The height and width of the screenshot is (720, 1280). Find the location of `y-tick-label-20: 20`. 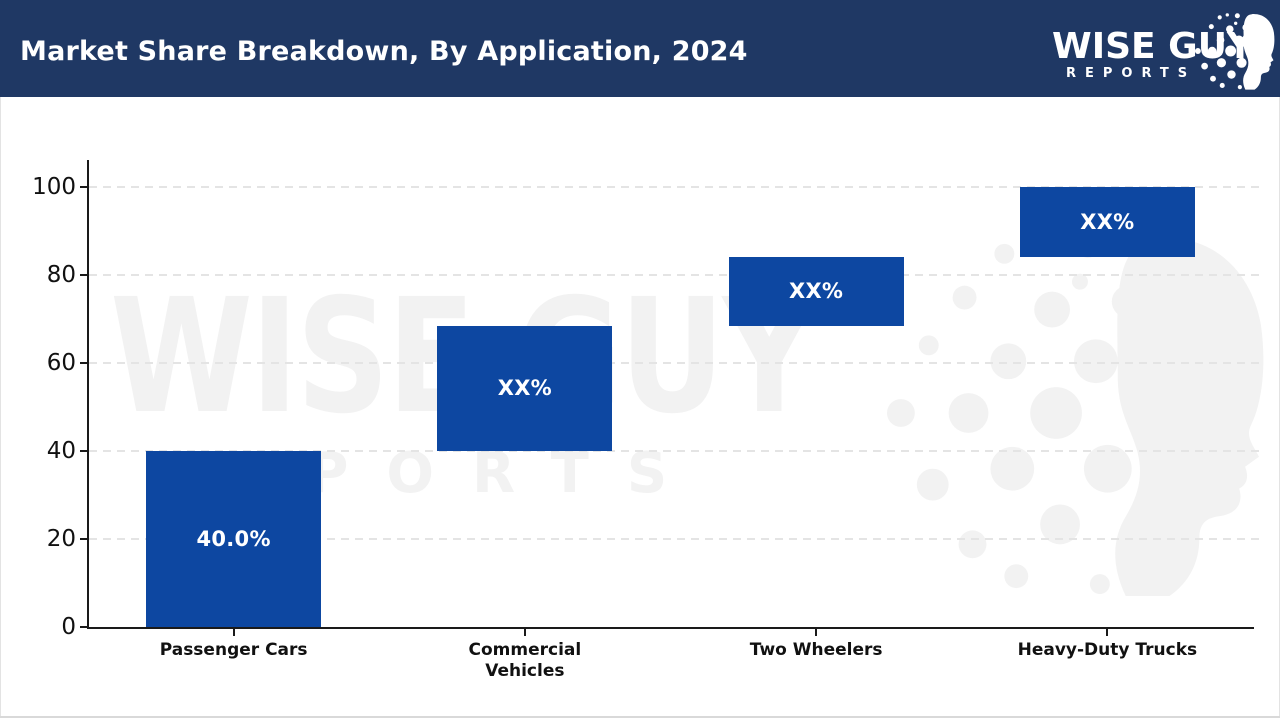

y-tick-label-20: 20 is located at coordinates (61, 539).